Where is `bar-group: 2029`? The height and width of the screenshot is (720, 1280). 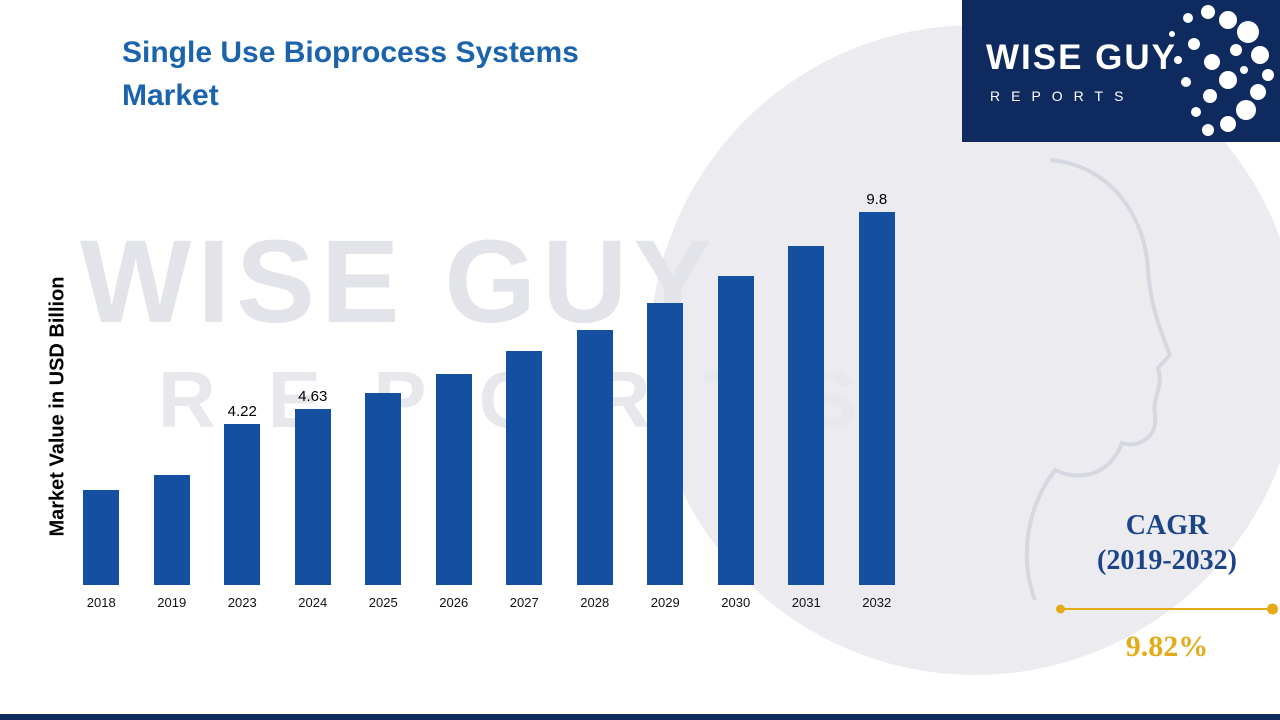 bar-group: 2029 is located at coordinates (665, 397).